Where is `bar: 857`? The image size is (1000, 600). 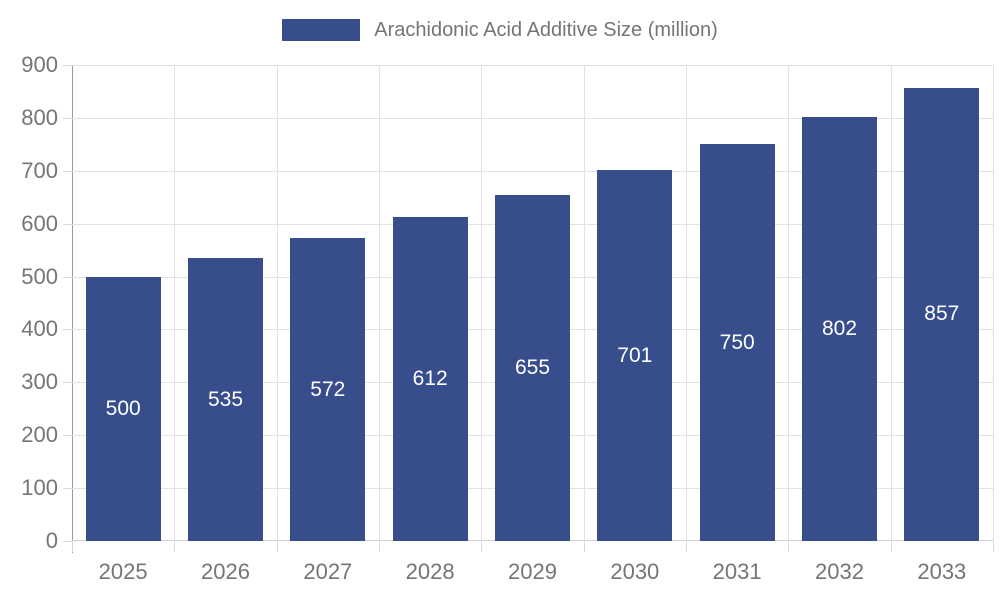
bar: 857 is located at coordinates (942, 314).